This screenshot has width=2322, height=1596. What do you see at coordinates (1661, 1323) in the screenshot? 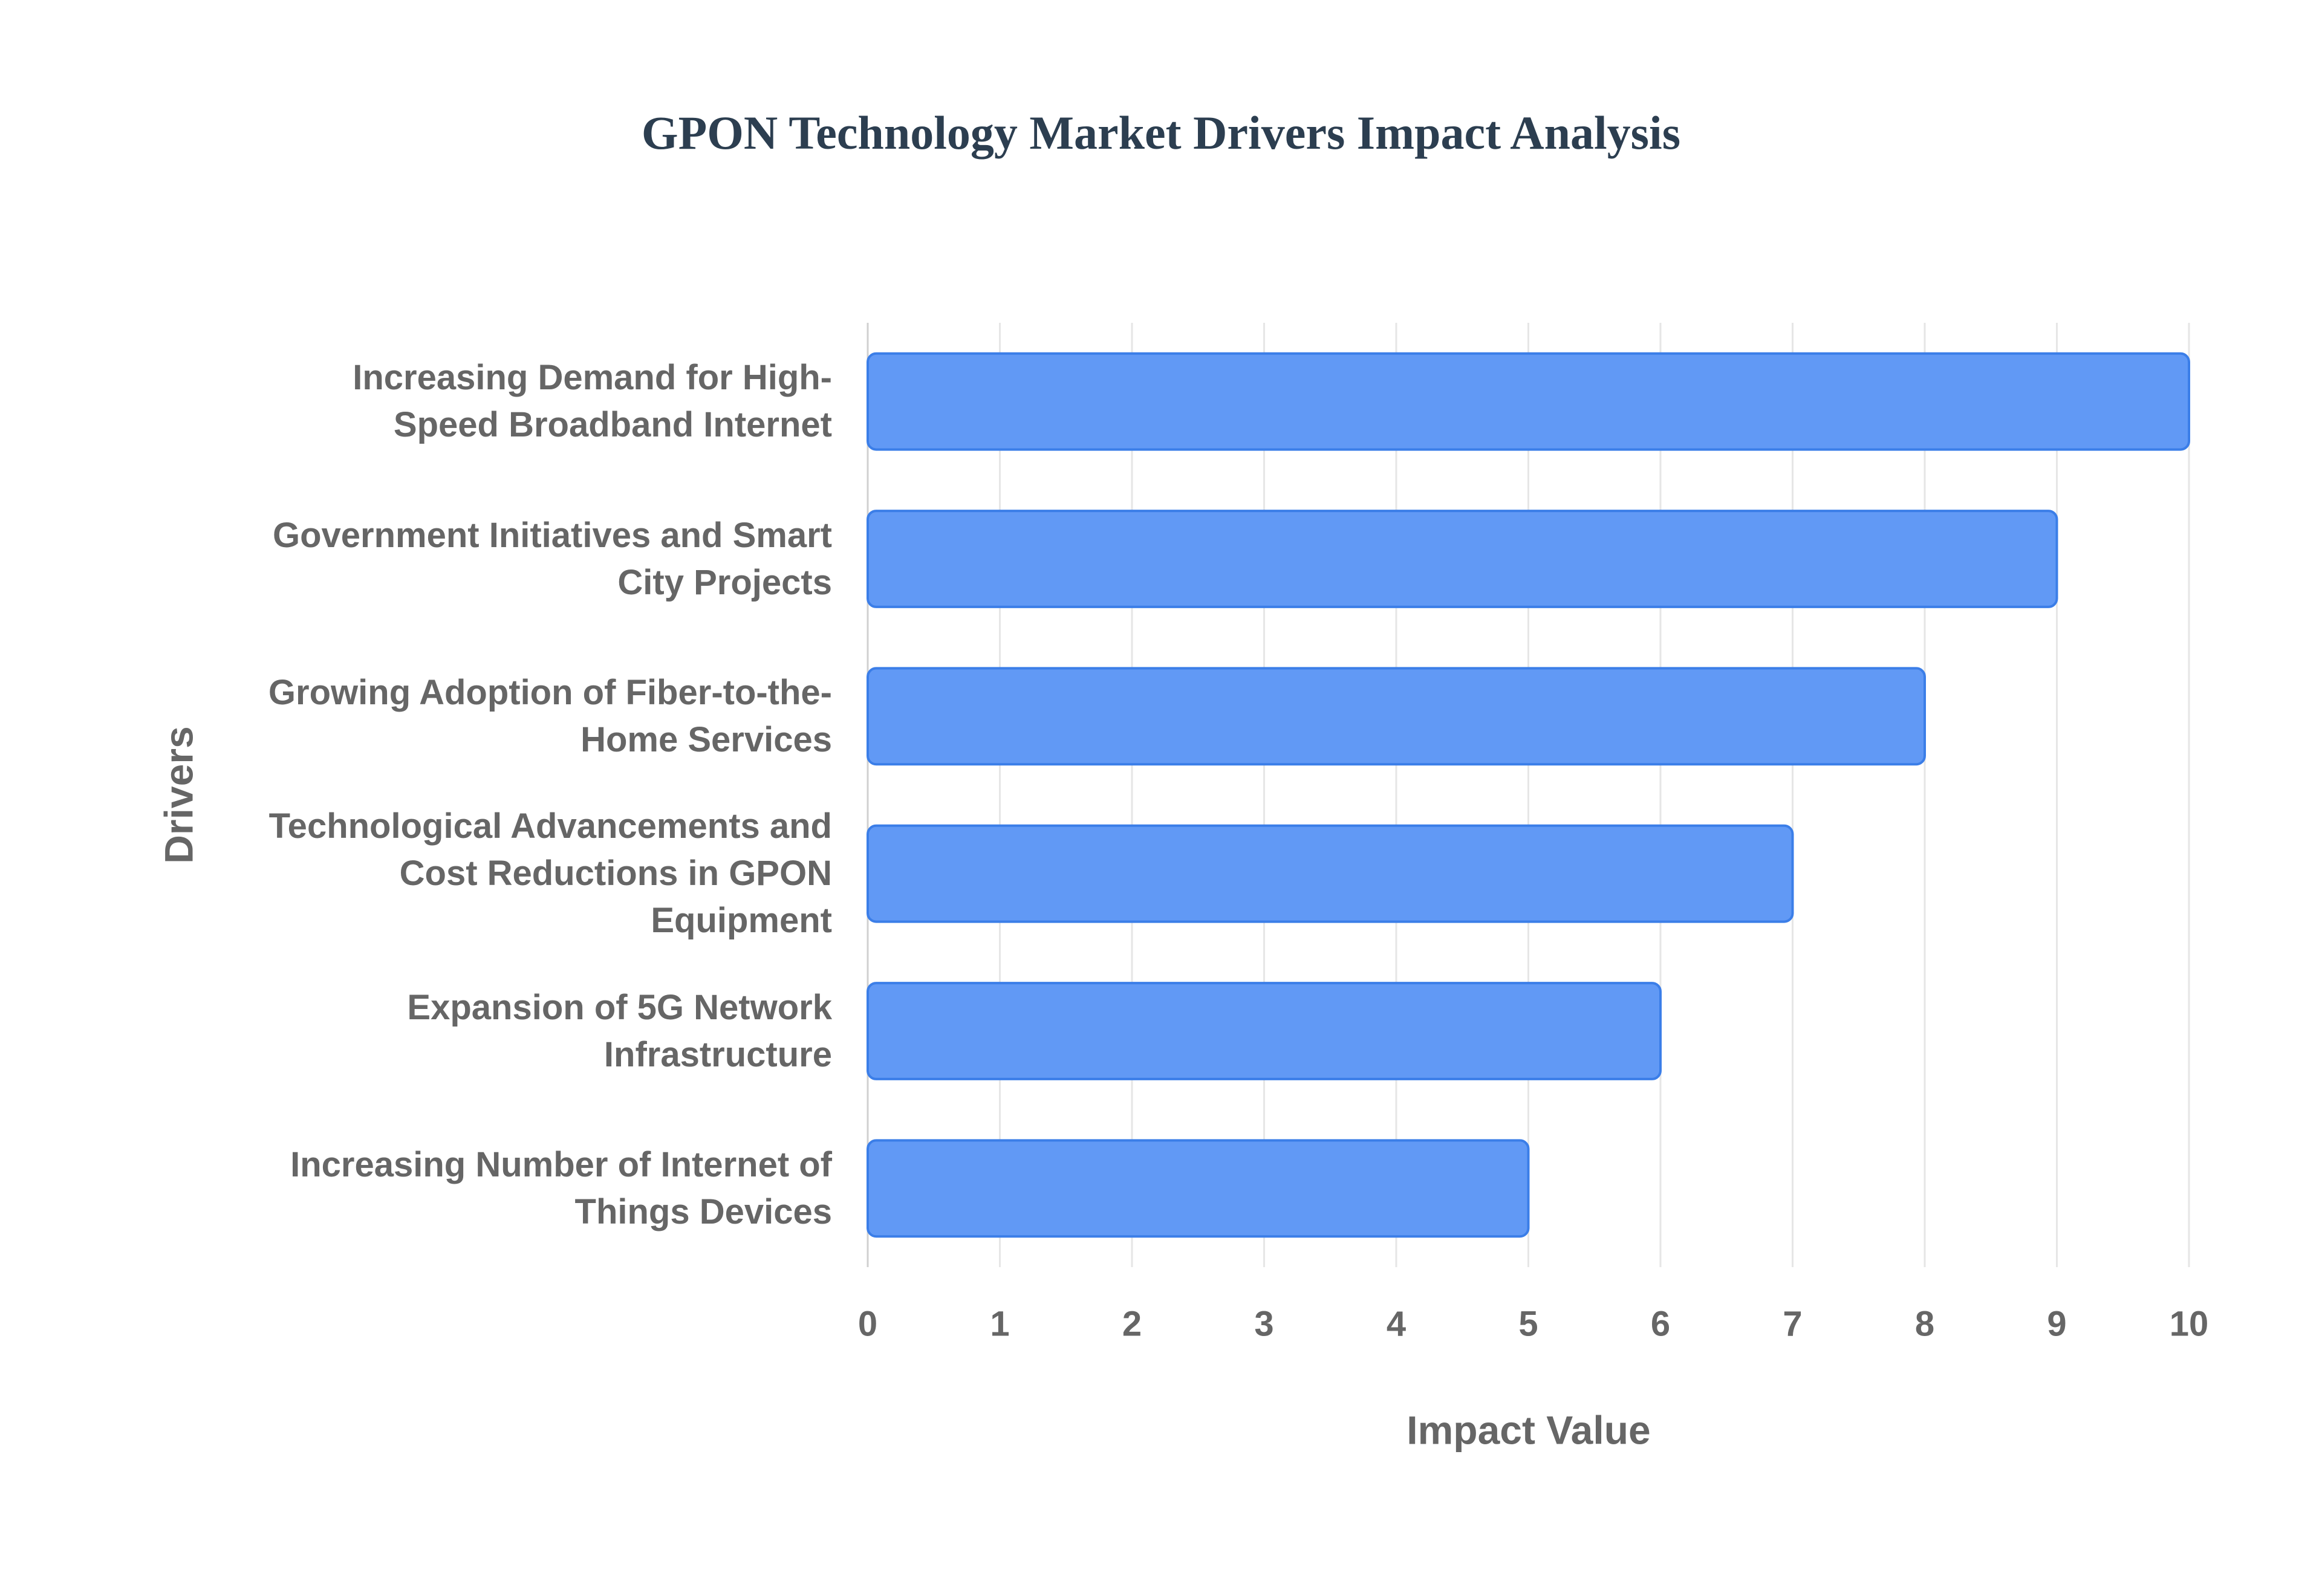
I see `x-tick-label: 6` at bounding box center [1661, 1323].